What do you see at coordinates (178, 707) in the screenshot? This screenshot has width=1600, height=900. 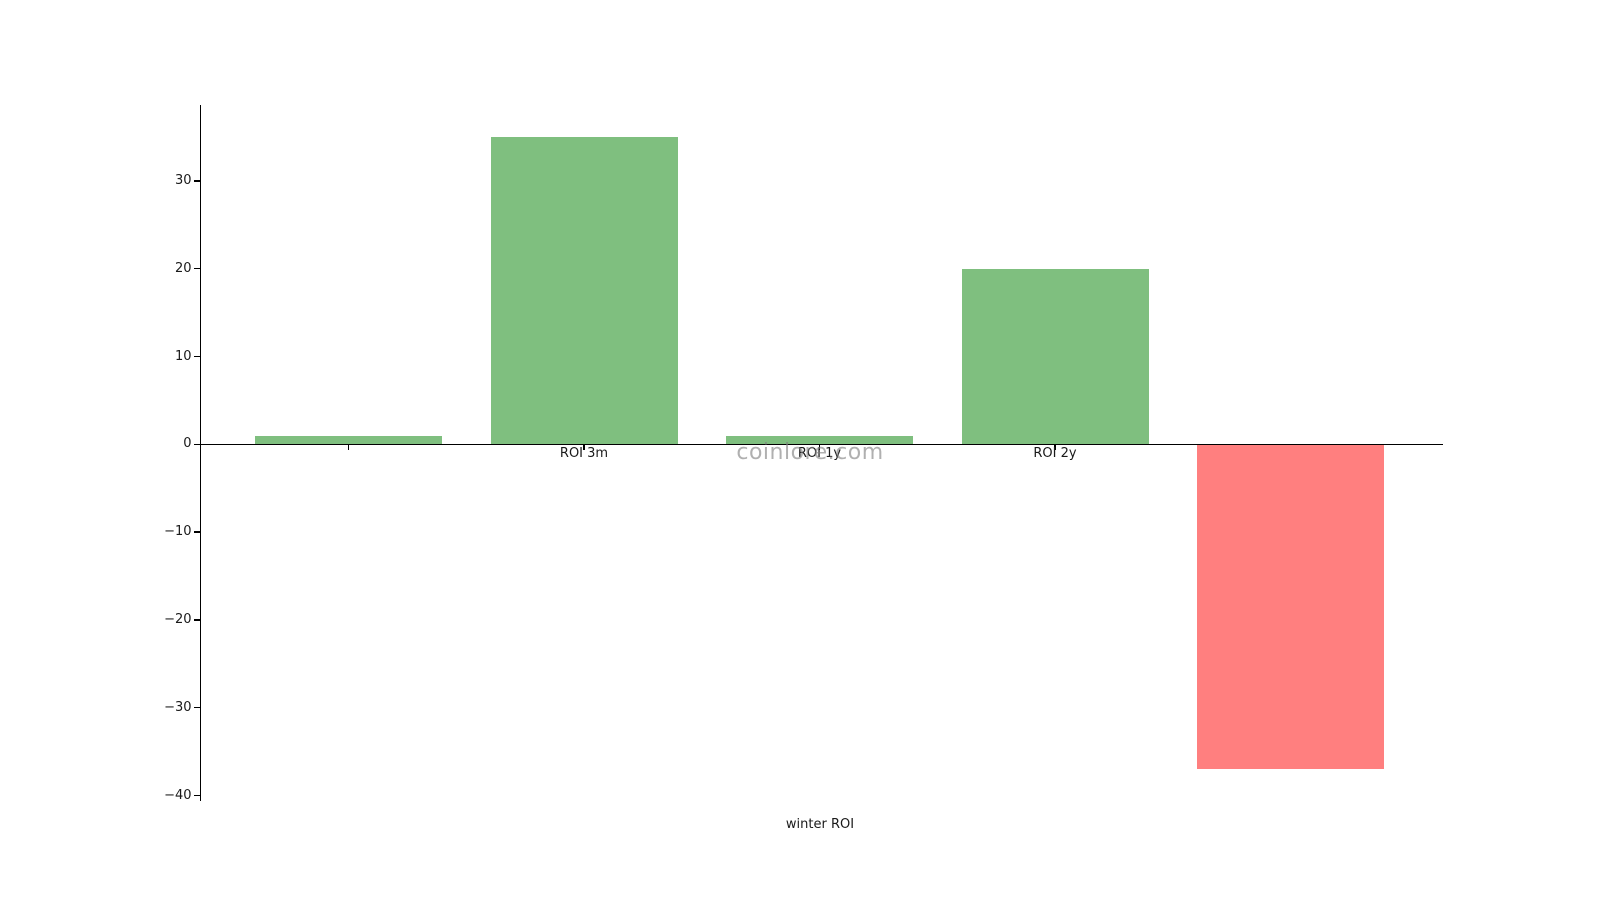 I see `y-tick-label: −30` at bounding box center [178, 707].